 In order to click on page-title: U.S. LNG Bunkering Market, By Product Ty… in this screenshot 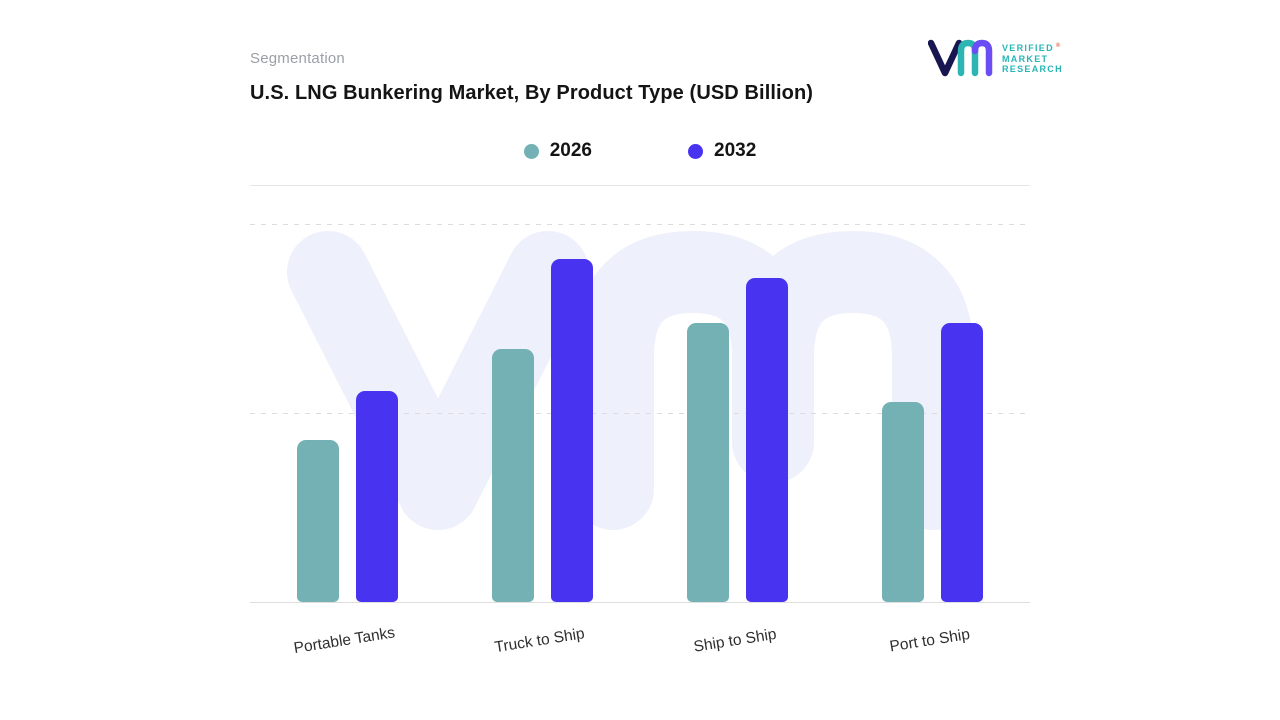, I will do `click(532, 93)`.